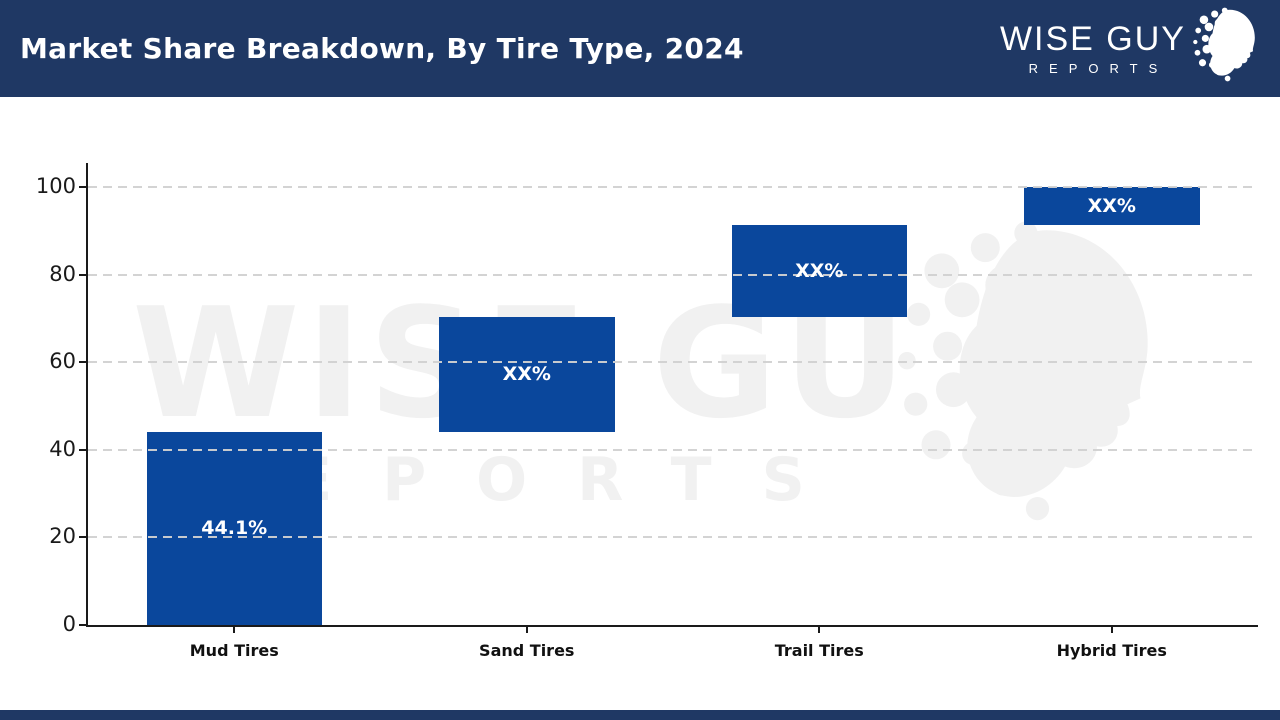 Image resolution: width=1280 pixels, height=720 pixels. Describe the element at coordinates (1092, 38) in the screenshot. I see `logo-line1: WISE GUY` at that location.